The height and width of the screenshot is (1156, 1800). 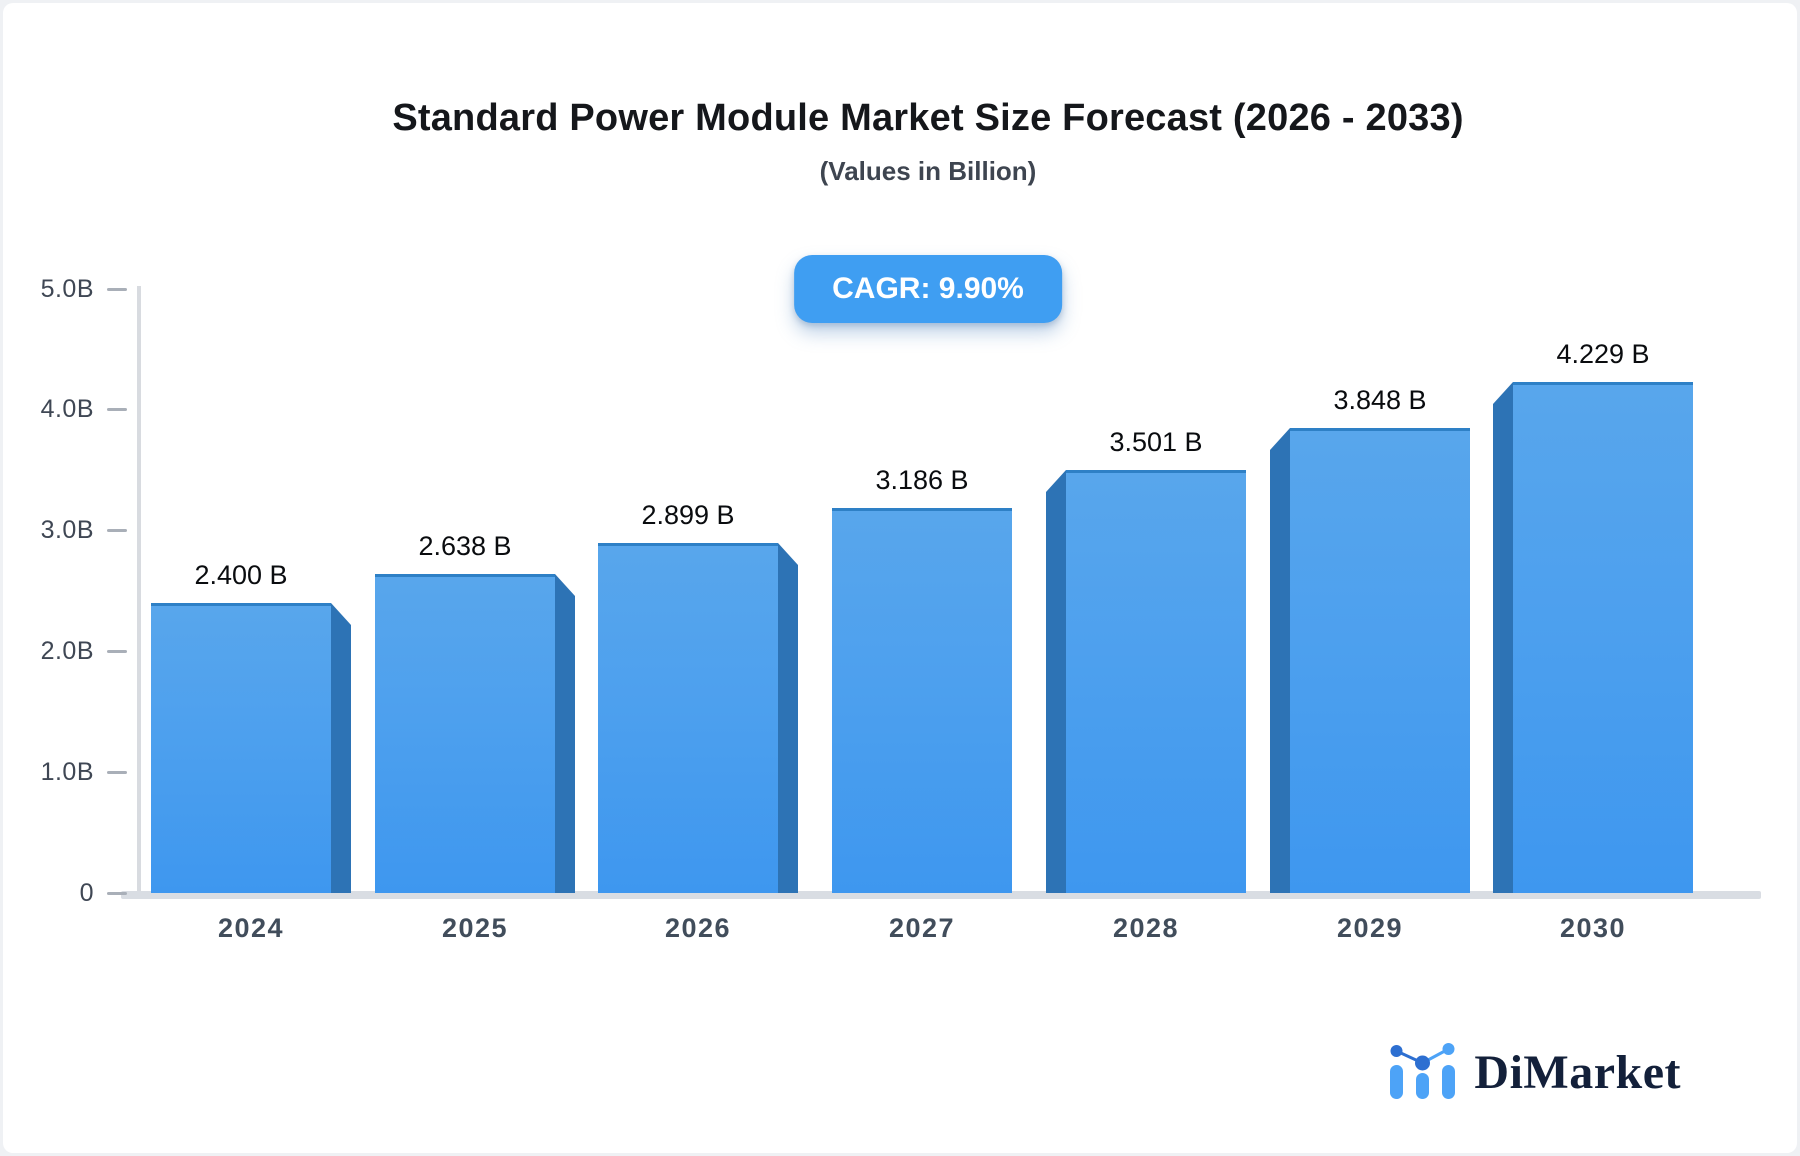 I want to click on x-tick-label-2026: 2026, so click(x=698, y=928).